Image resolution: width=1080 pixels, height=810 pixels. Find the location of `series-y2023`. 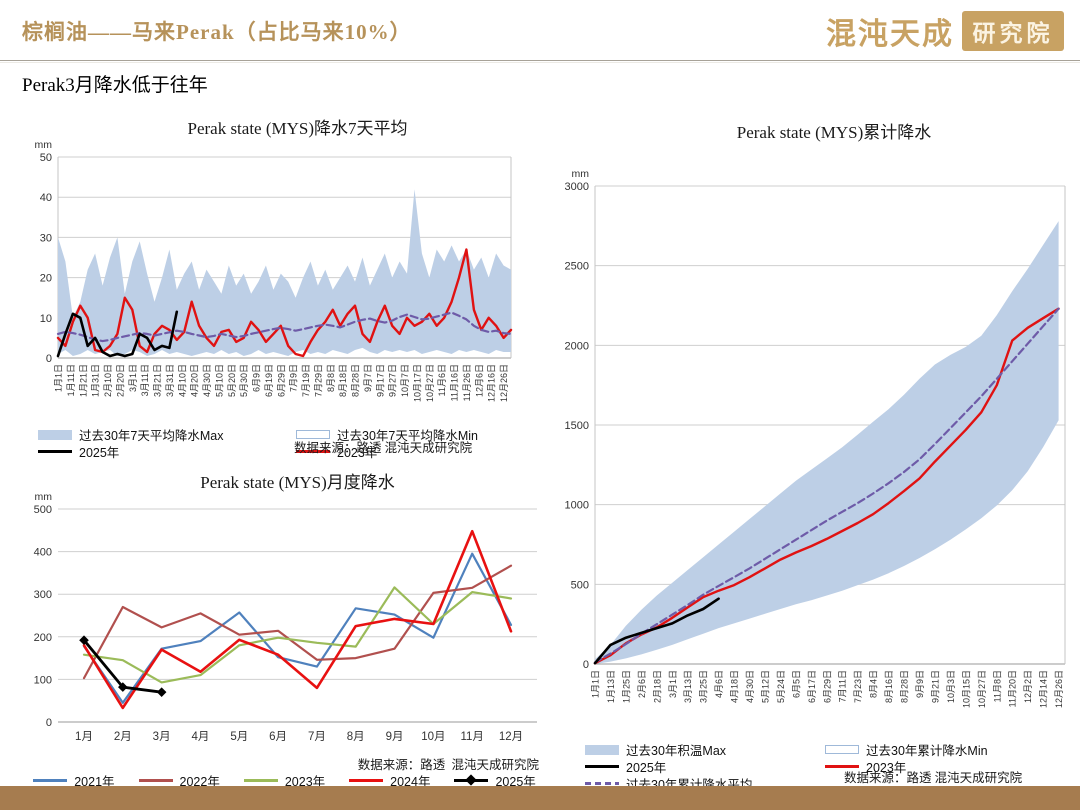

series-y2023 is located at coordinates (284, 303).